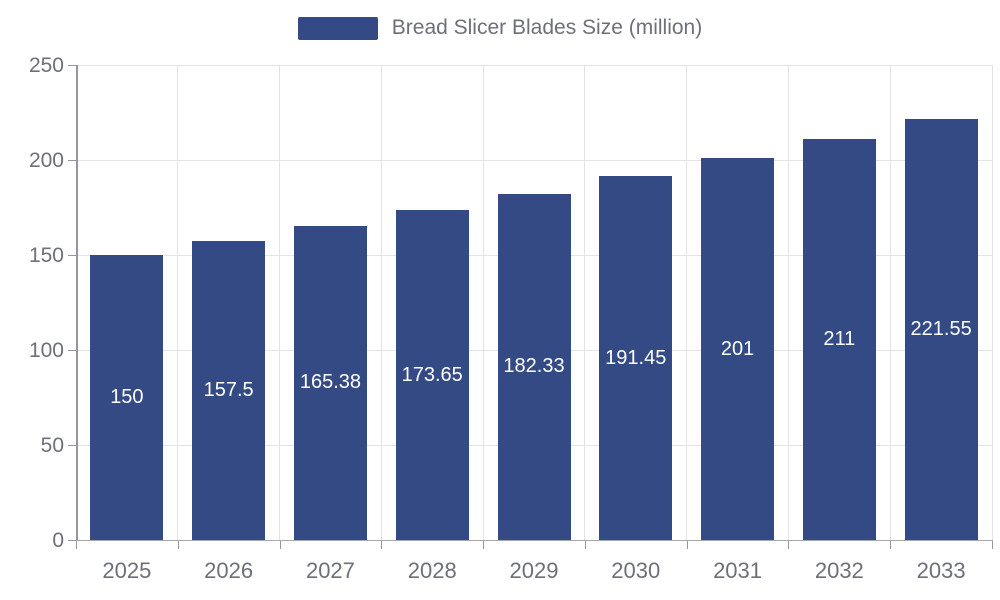 This screenshot has width=1000, height=600. What do you see at coordinates (534, 540) in the screenshot?
I see `x-axis-line` at bounding box center [534, 540].